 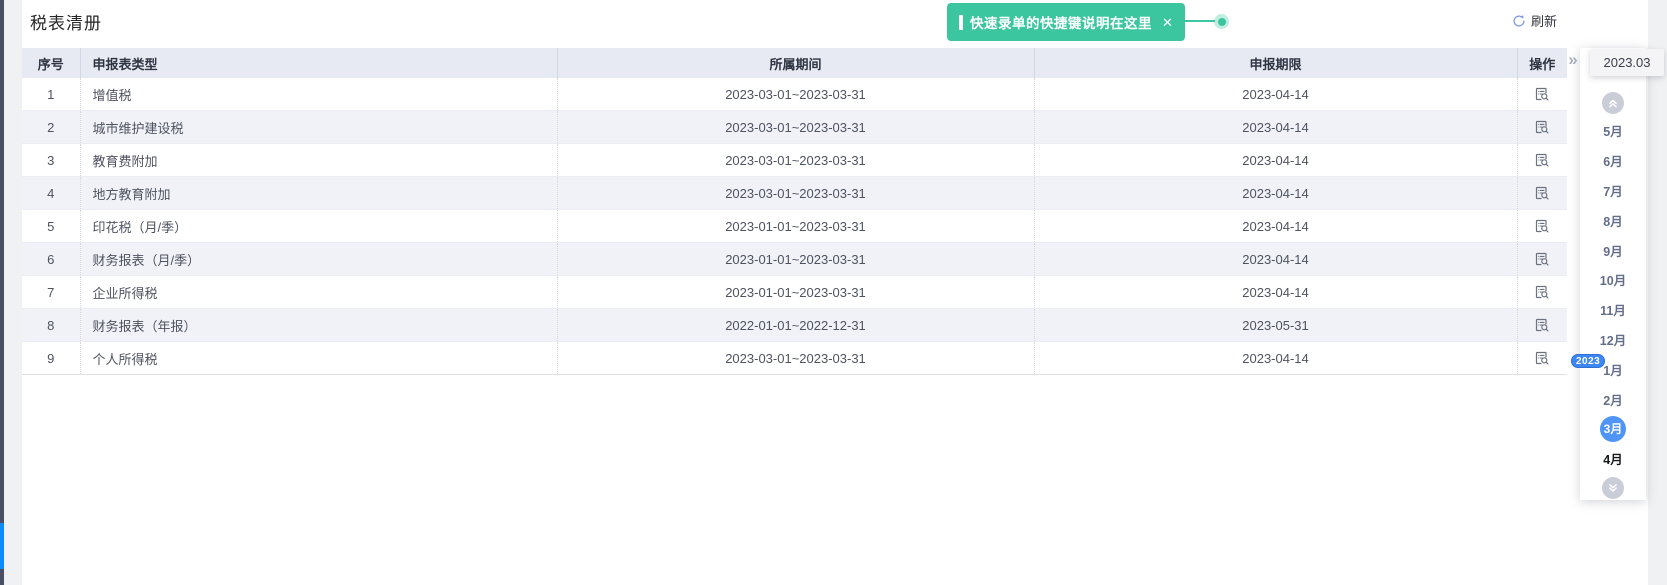 I want to click on scroll-months-down-button, so click(x=1613, y=488).